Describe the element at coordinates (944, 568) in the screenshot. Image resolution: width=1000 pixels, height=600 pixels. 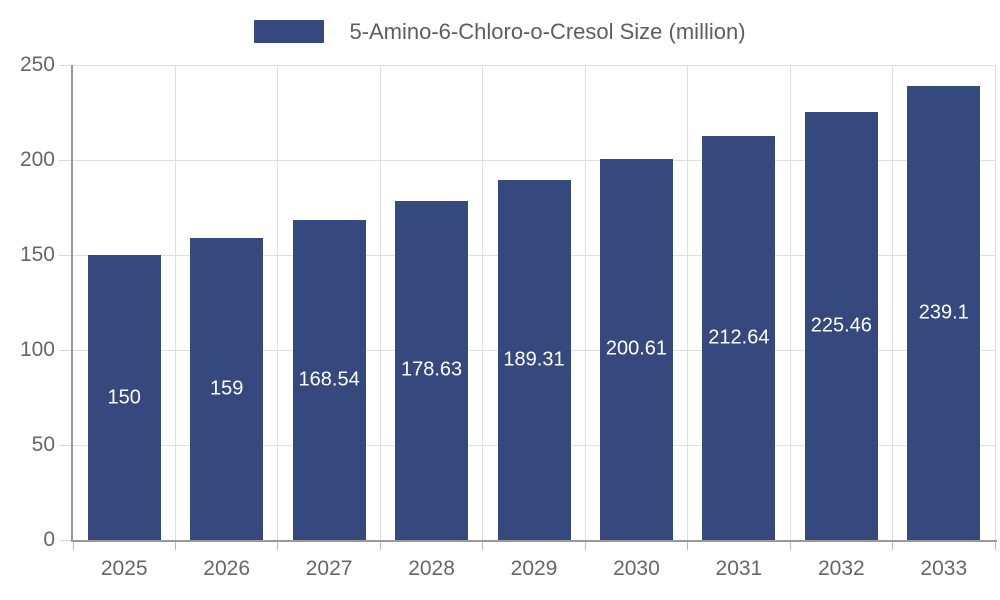
I see `x-tick-label-2033: 2033` at that location.